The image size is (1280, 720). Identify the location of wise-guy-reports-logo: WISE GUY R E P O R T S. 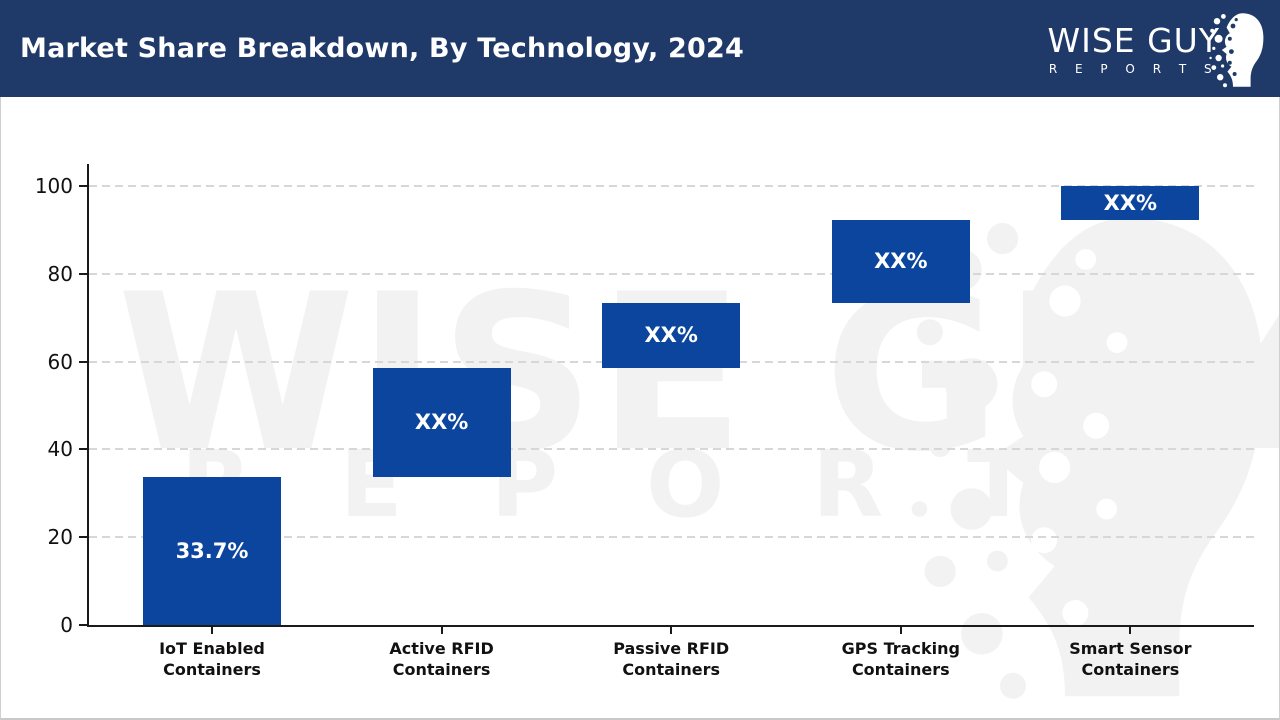
(1156, 50).